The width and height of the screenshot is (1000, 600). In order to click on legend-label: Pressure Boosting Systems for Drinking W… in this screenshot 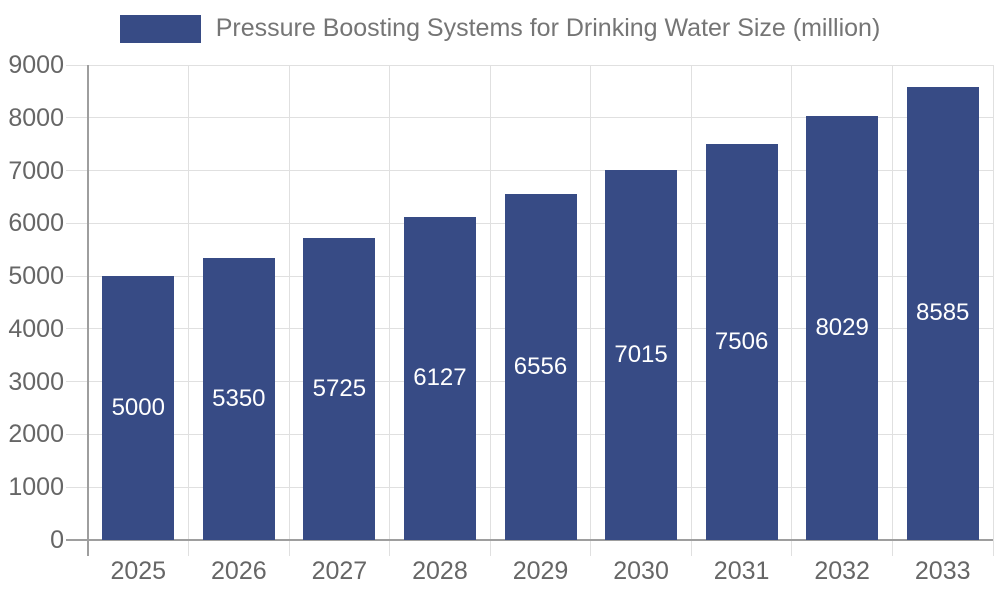, I will do `click(548, 28)`.